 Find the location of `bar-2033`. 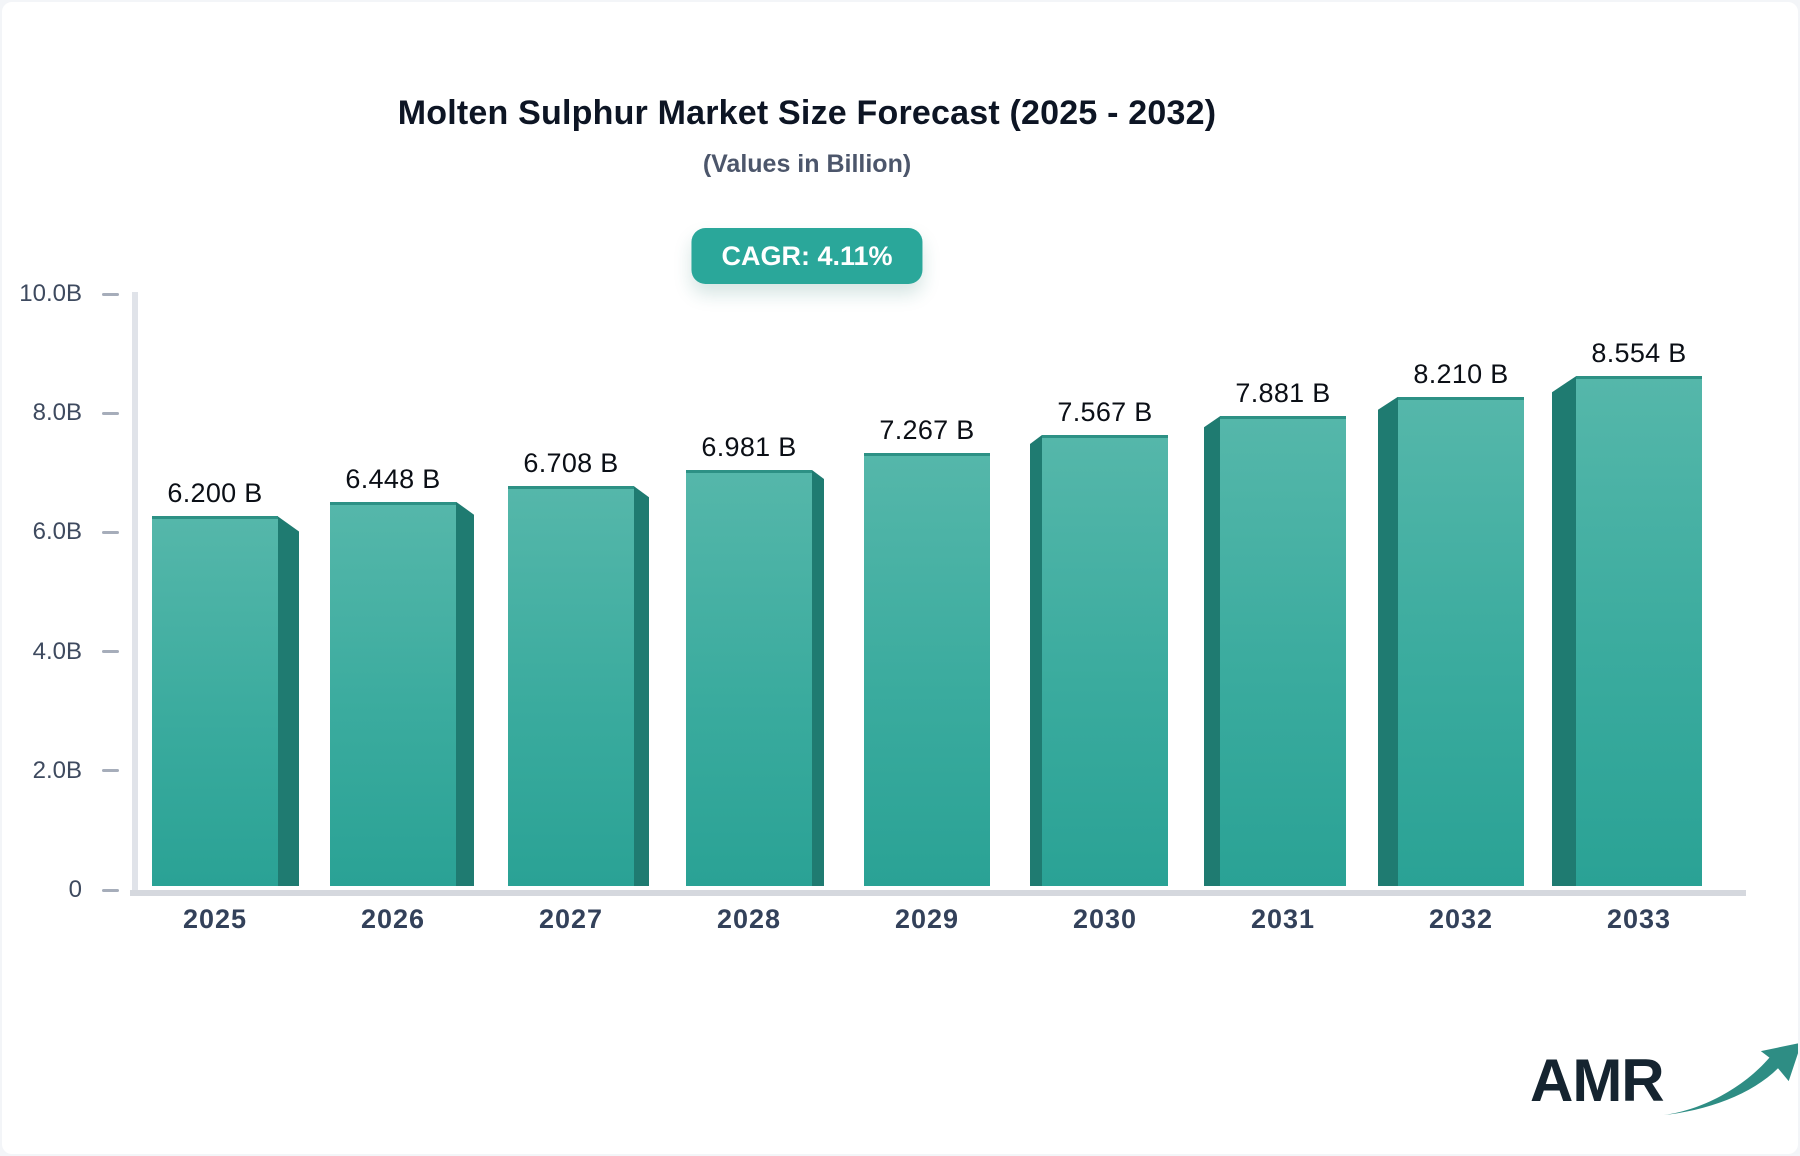

bar-2033 is located at coordinates (1627, 631).